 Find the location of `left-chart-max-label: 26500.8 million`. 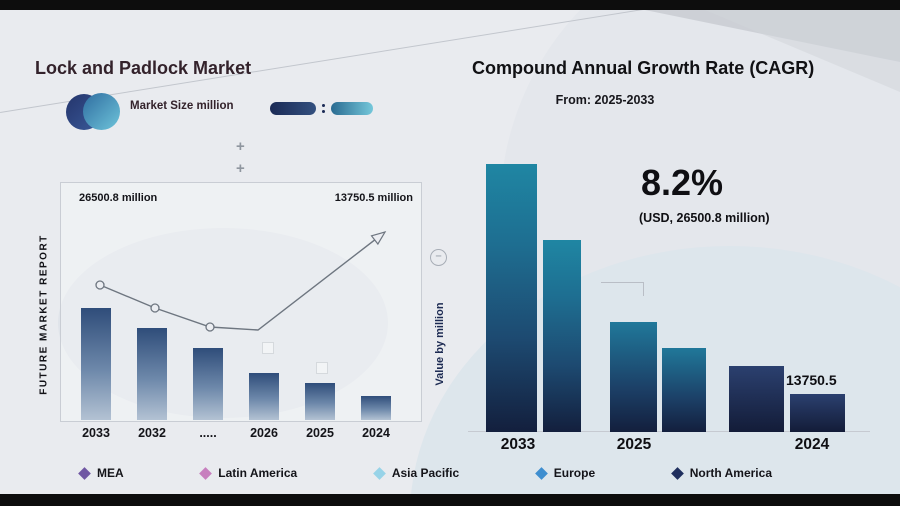

left-chart-max-label: 26500.8 million is located at coordinates (118, 198).